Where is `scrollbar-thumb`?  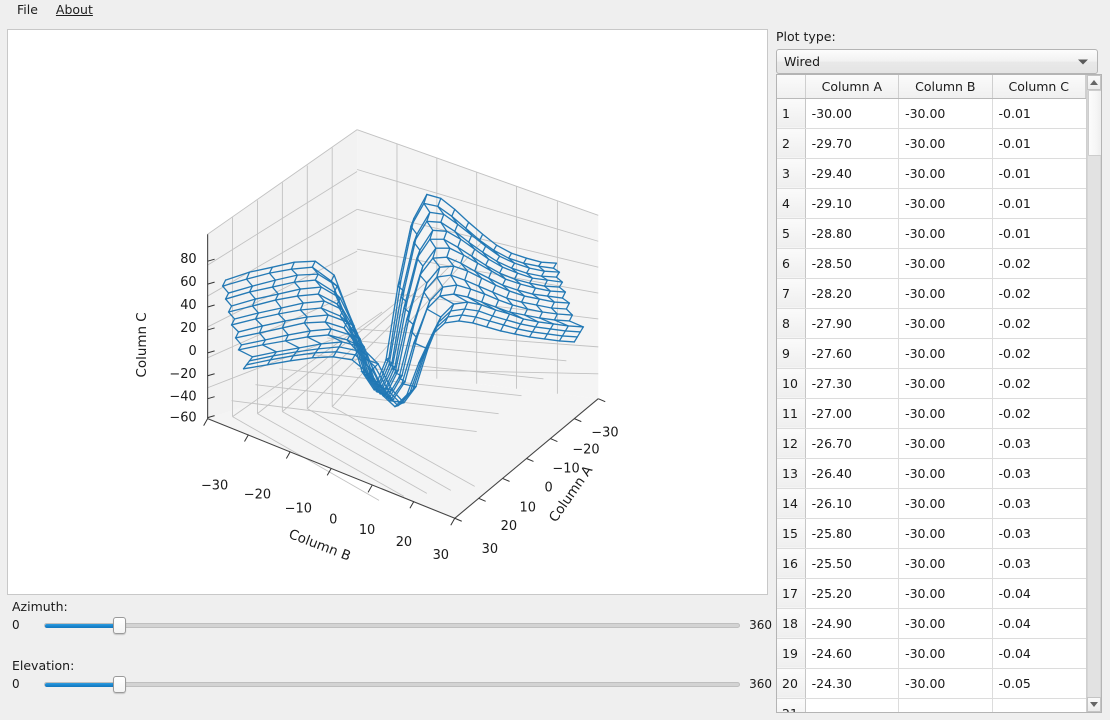 scrollbar-thumb is located at coordinates (1094, 123).